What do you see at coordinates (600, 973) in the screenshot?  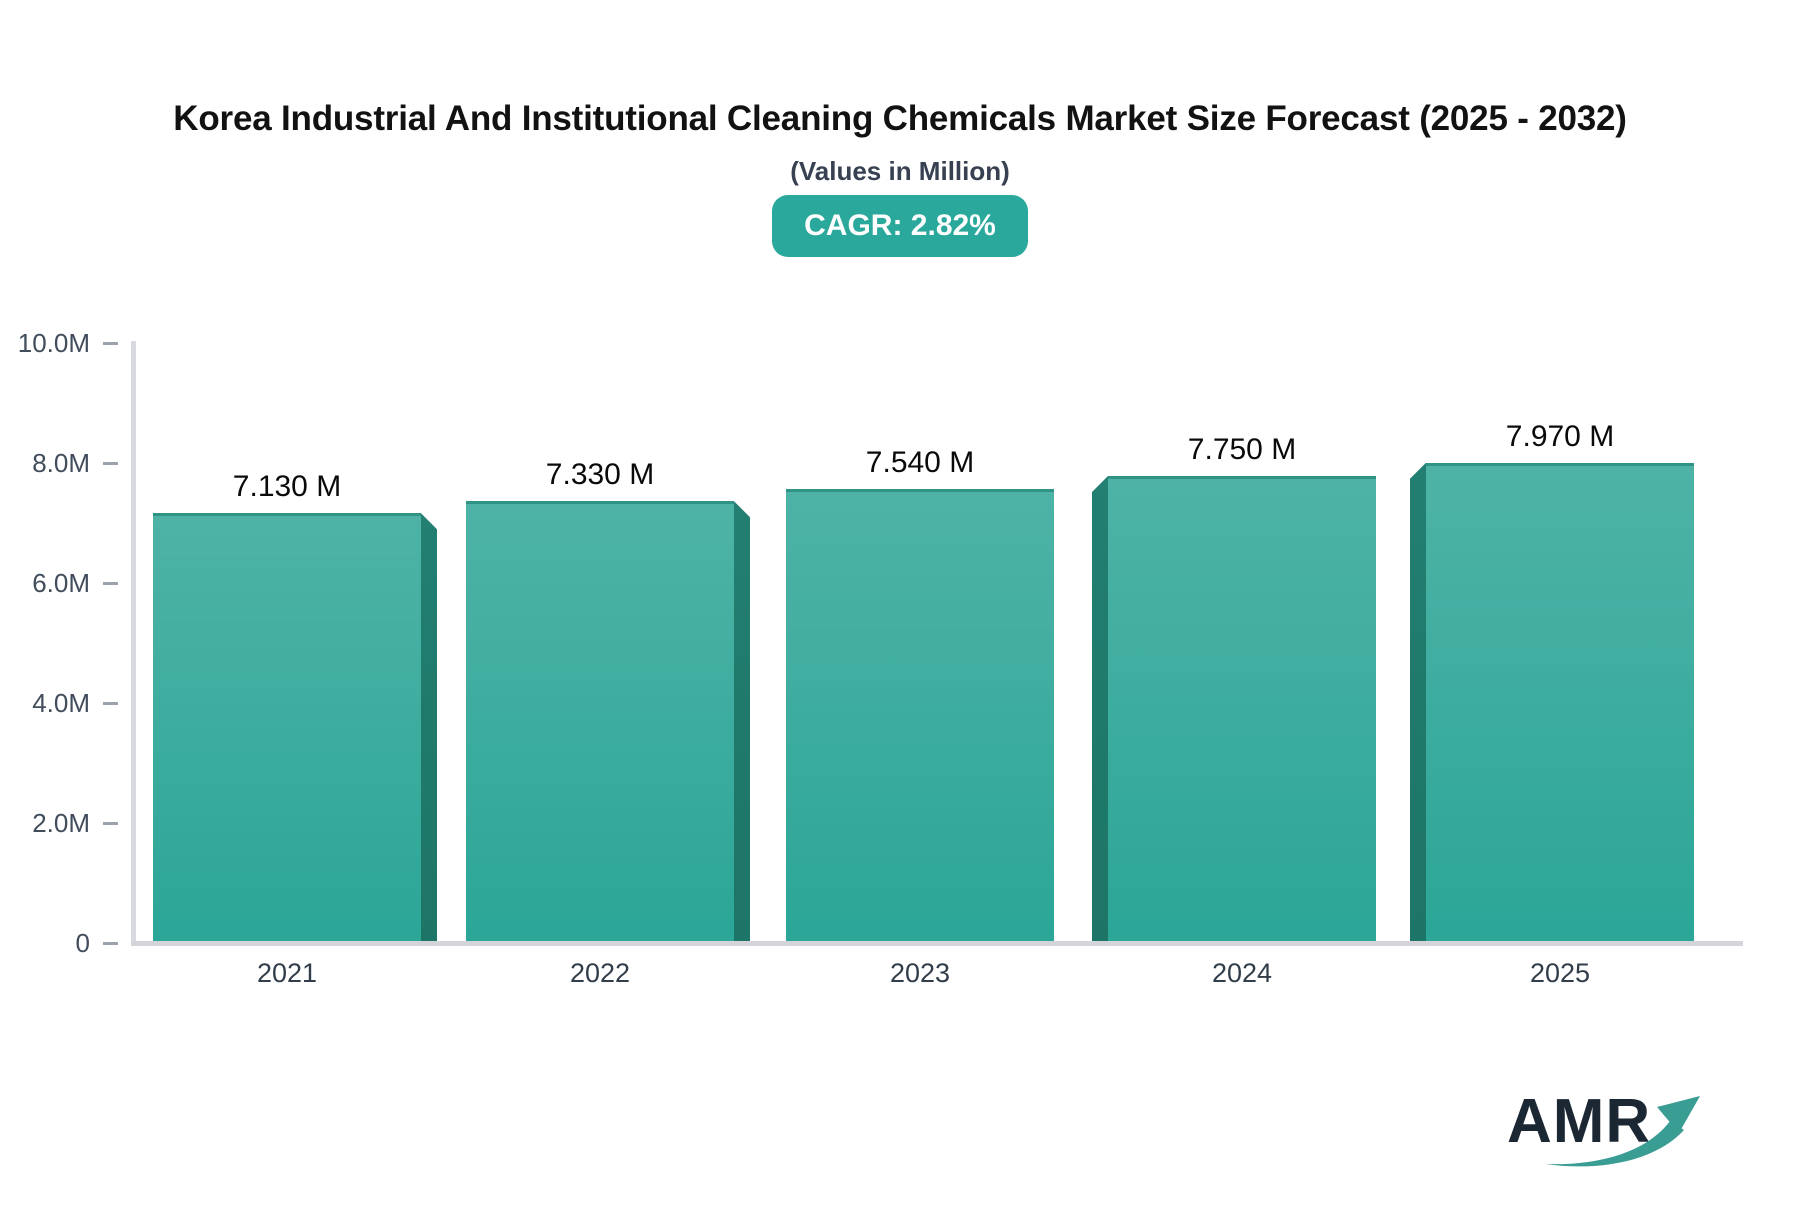 I see `x-axis-label: 2022` at bounding box center [600, 973].